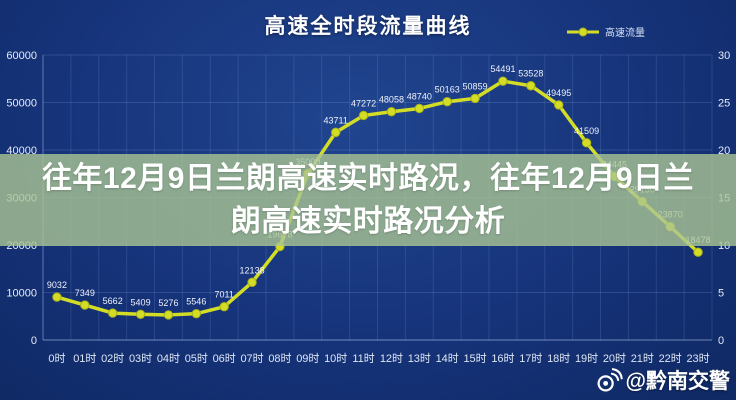 The height and width of the screenshot is (400, 736). I want to click on point-label: 5546, so click(196, 302).